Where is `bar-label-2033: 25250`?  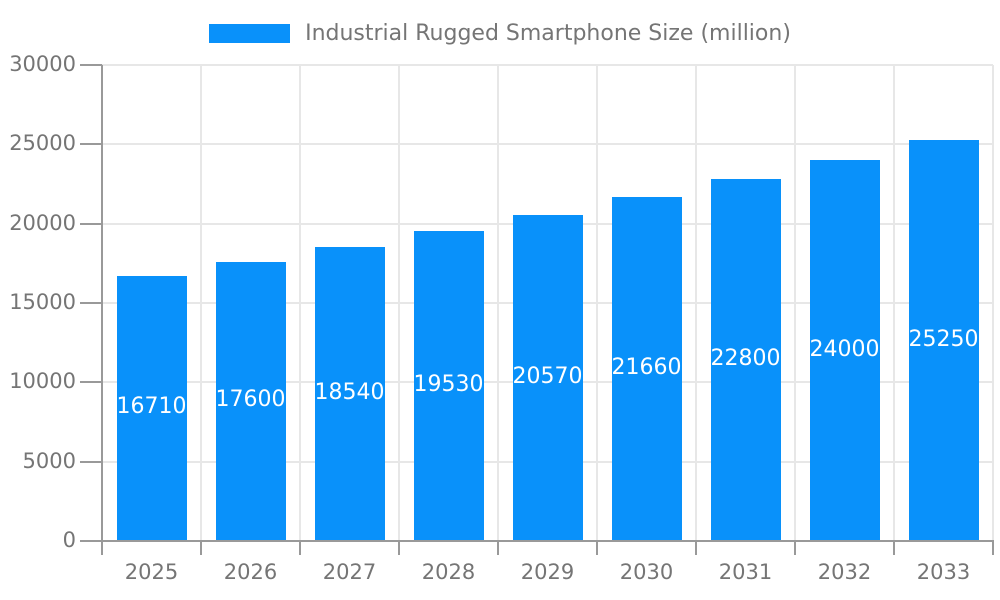
bar-label-2033: 25250 is located at coordinates (943, 339).